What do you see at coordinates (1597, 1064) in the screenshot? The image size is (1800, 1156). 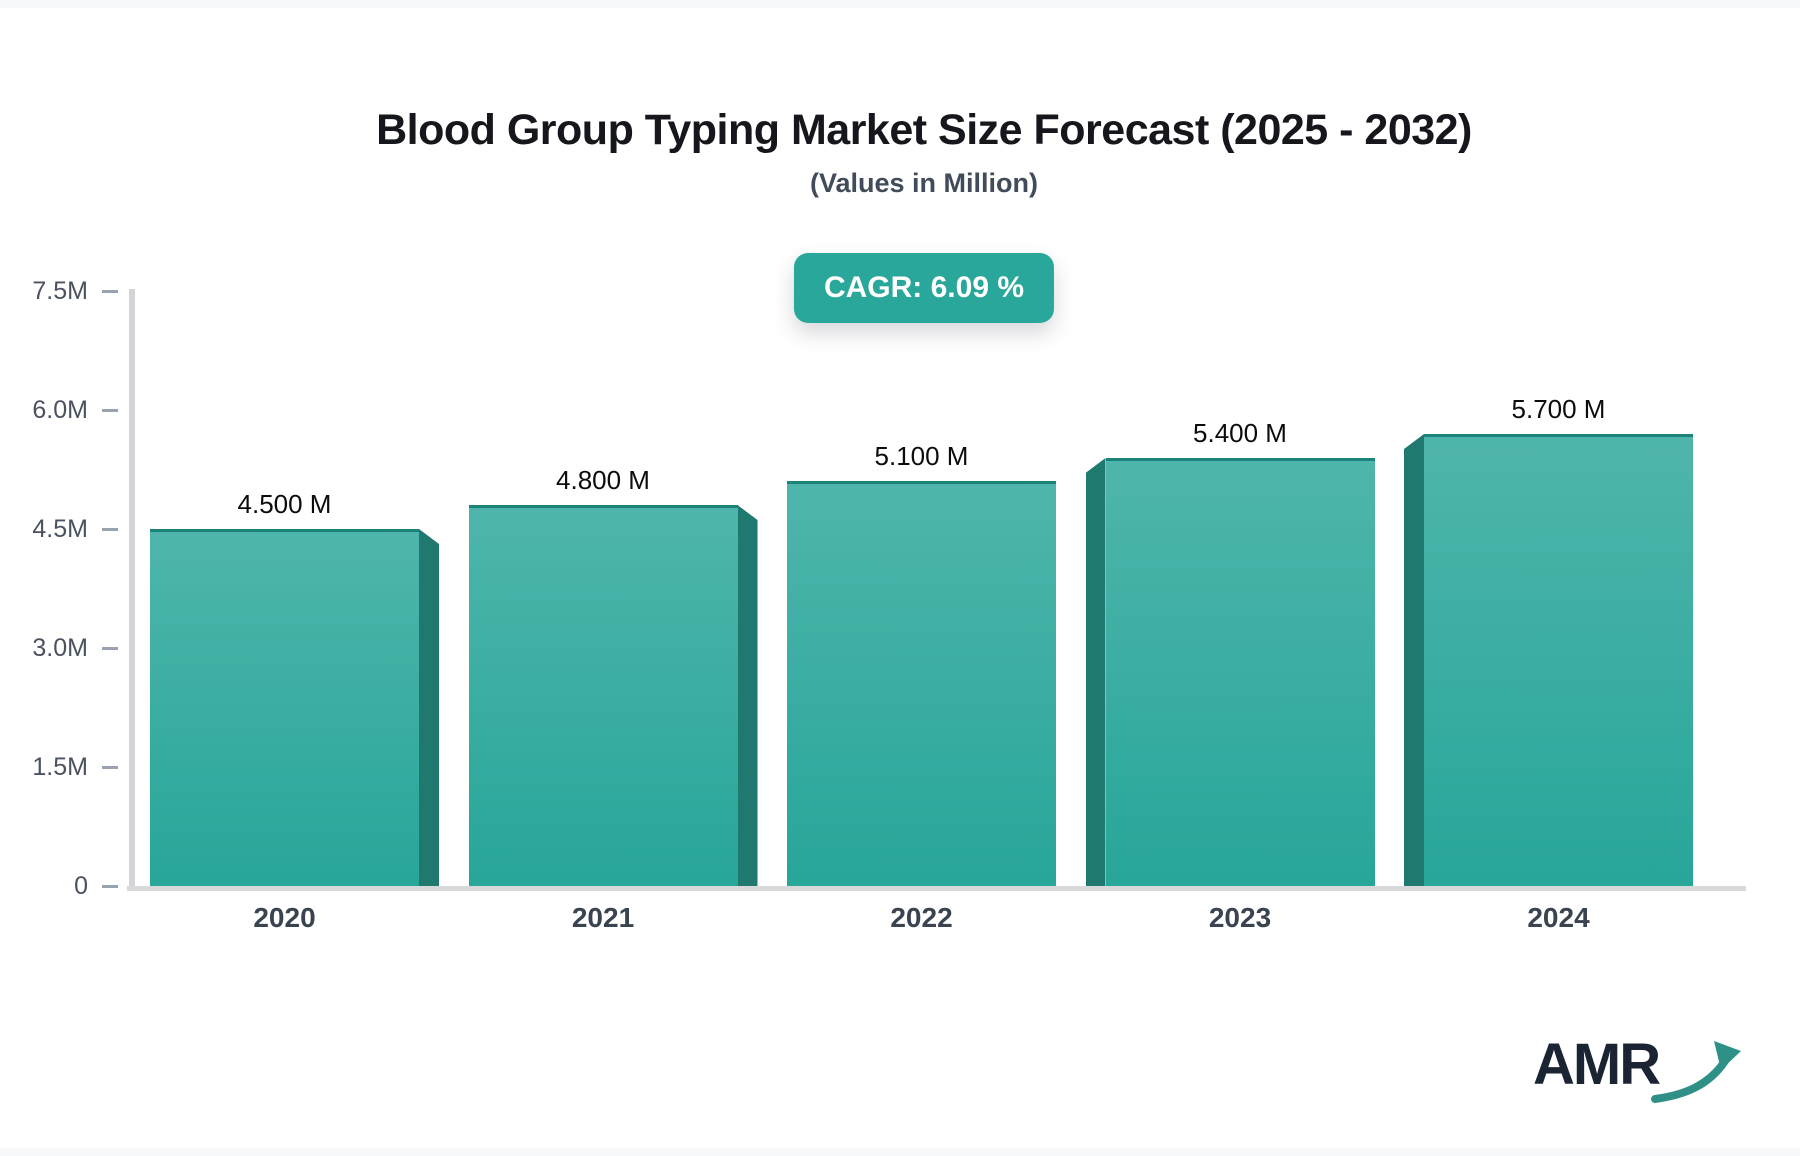 I see `amr-logo-text: AMR` at bounding box center [1597, 1064].